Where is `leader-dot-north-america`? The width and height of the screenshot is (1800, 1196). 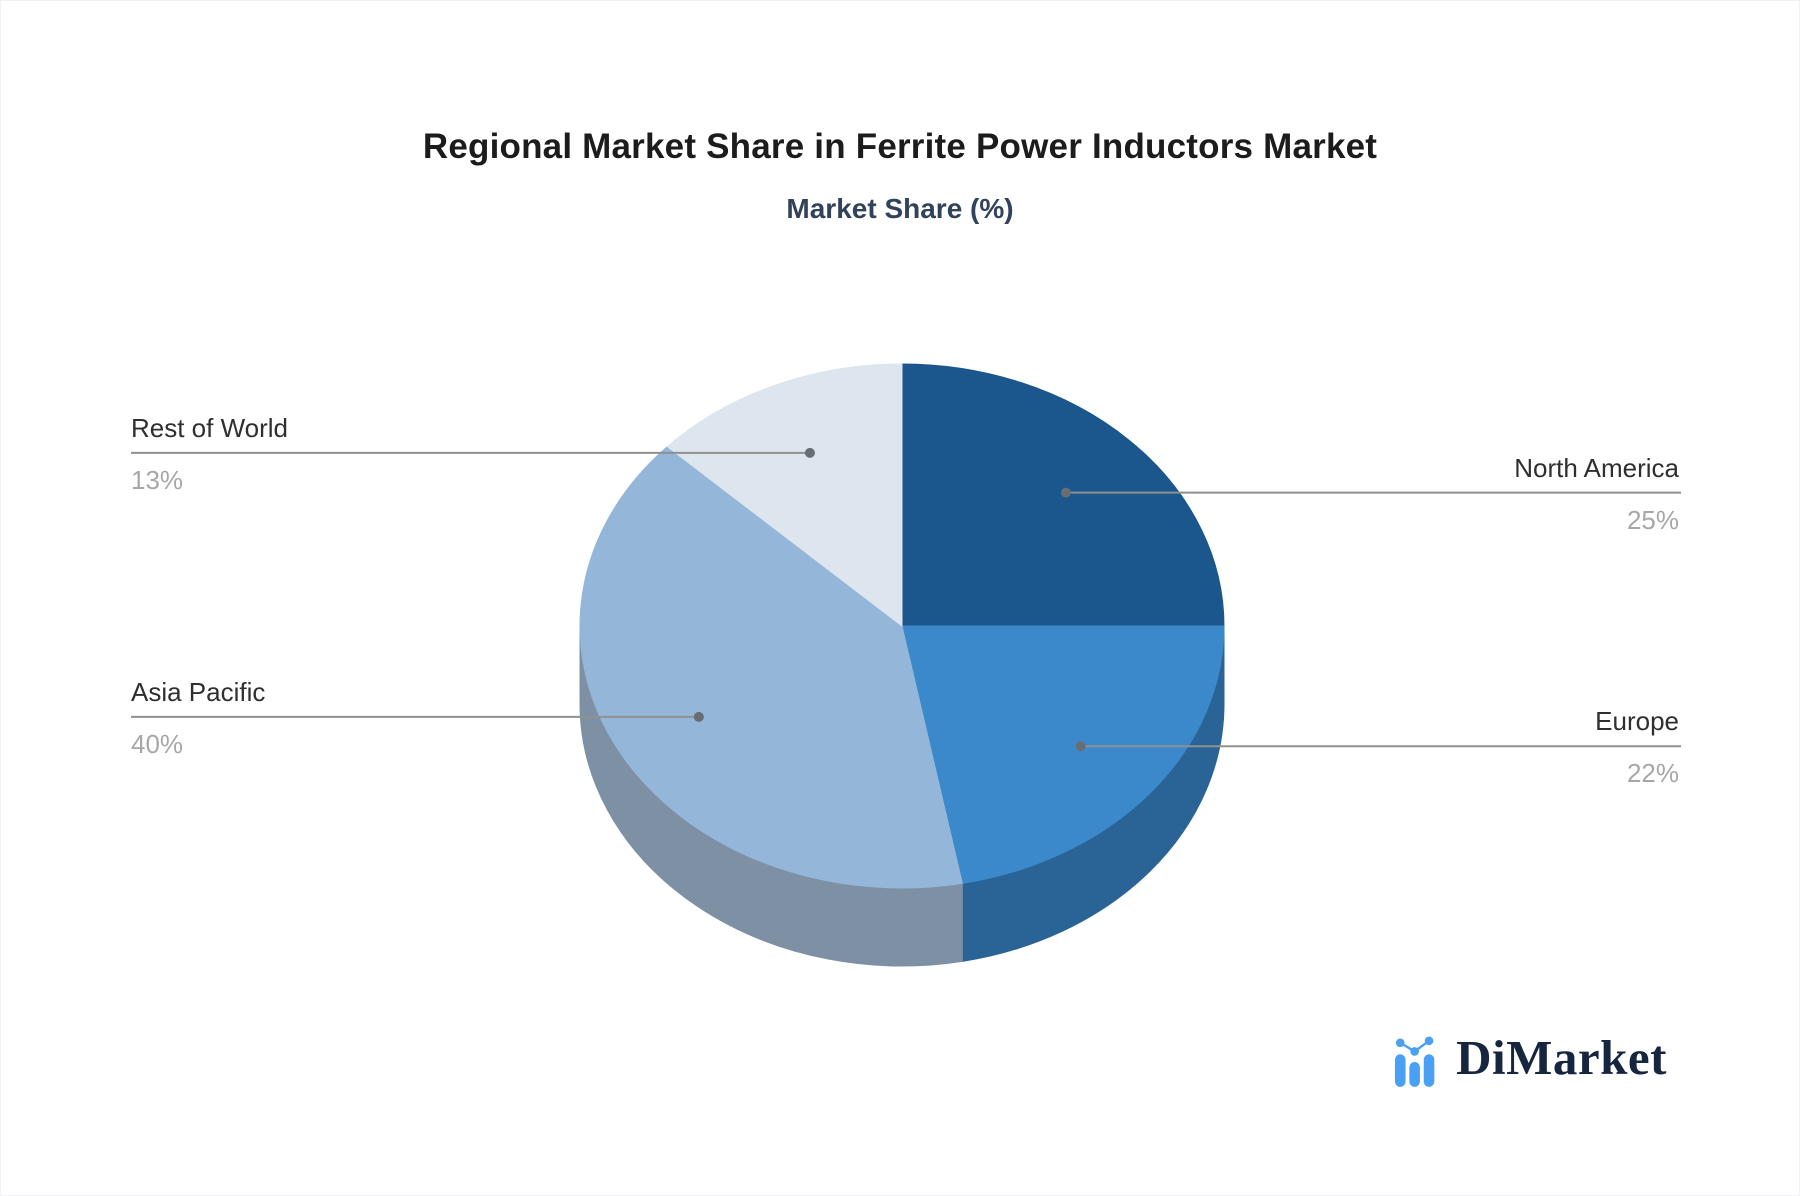
leader-dot-north-america is located at coordinates (1065, 492).